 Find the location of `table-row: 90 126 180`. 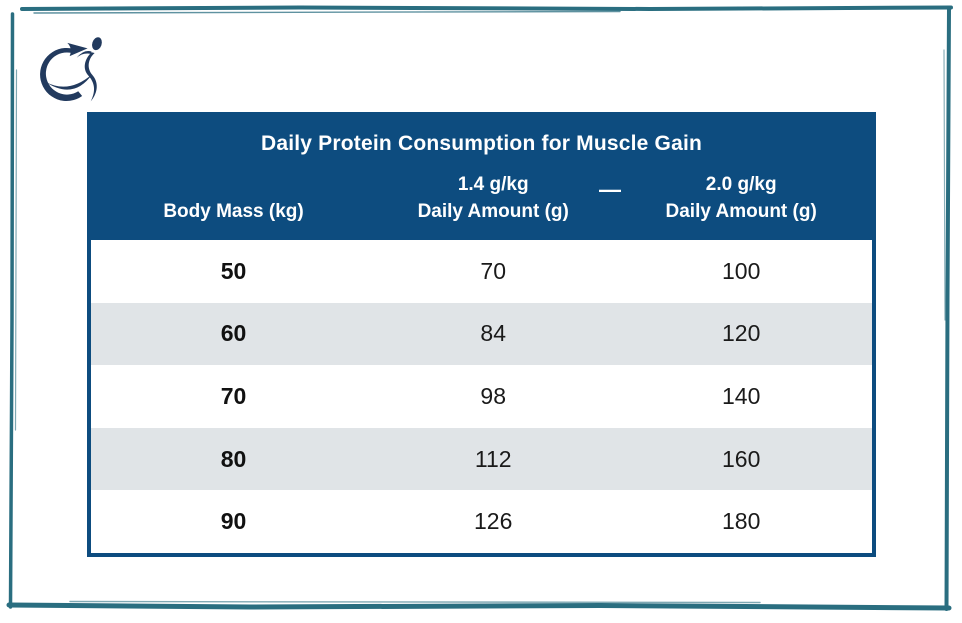

table-row: 90 126 180 is located at coordinates (481, 521).